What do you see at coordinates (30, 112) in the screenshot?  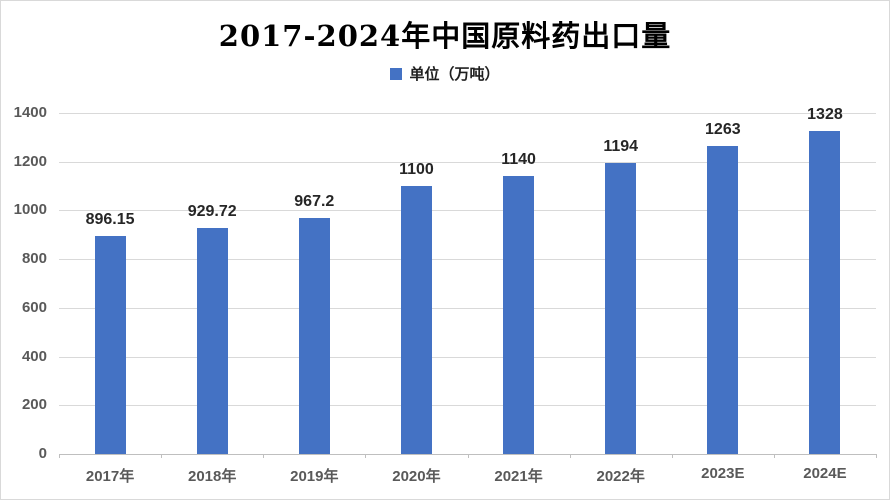 I see `y-axis-tick-label: 1400` at bounding box center [30, 112].